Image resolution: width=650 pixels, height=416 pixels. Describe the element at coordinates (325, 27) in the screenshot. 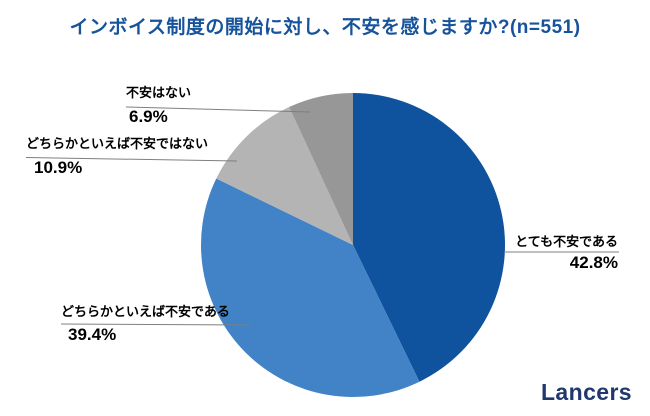

I see `chart-title: インボイス制度の開始に対し、不安を感じますか?(n=551)` at that location.